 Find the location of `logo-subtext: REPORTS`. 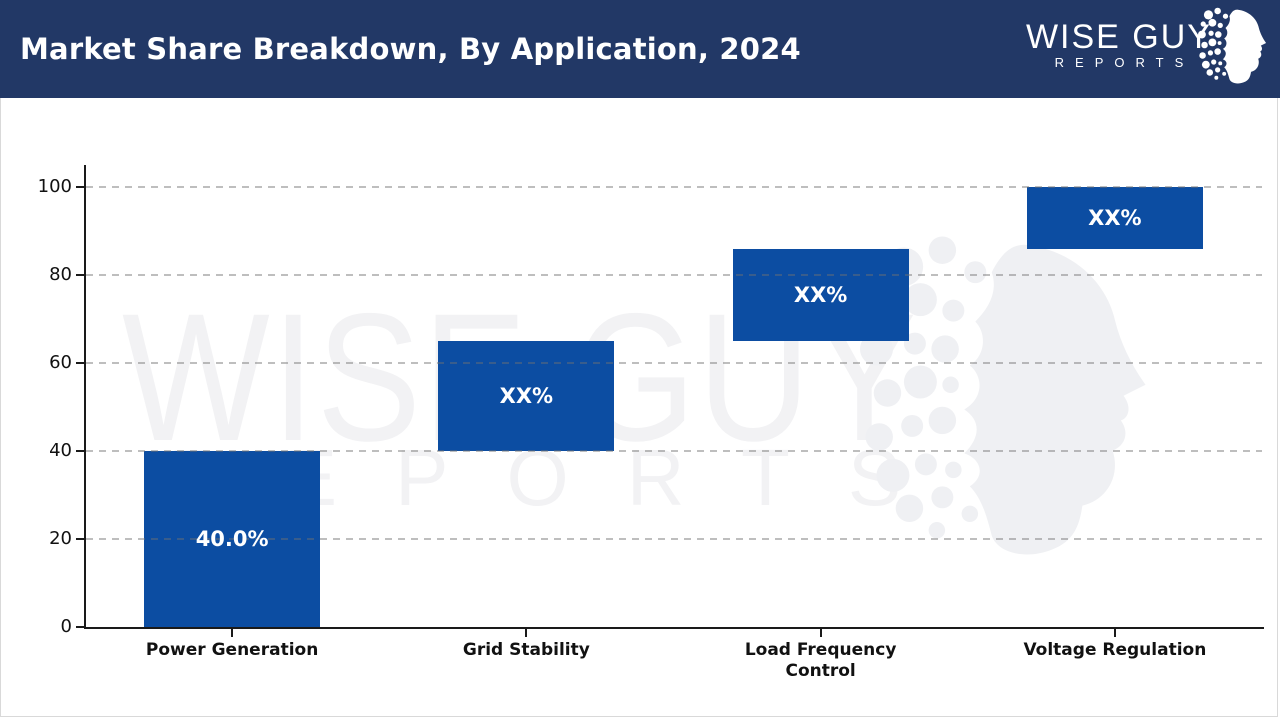

logo-subtext: REPORTS is located at coordinates (1124, 62).